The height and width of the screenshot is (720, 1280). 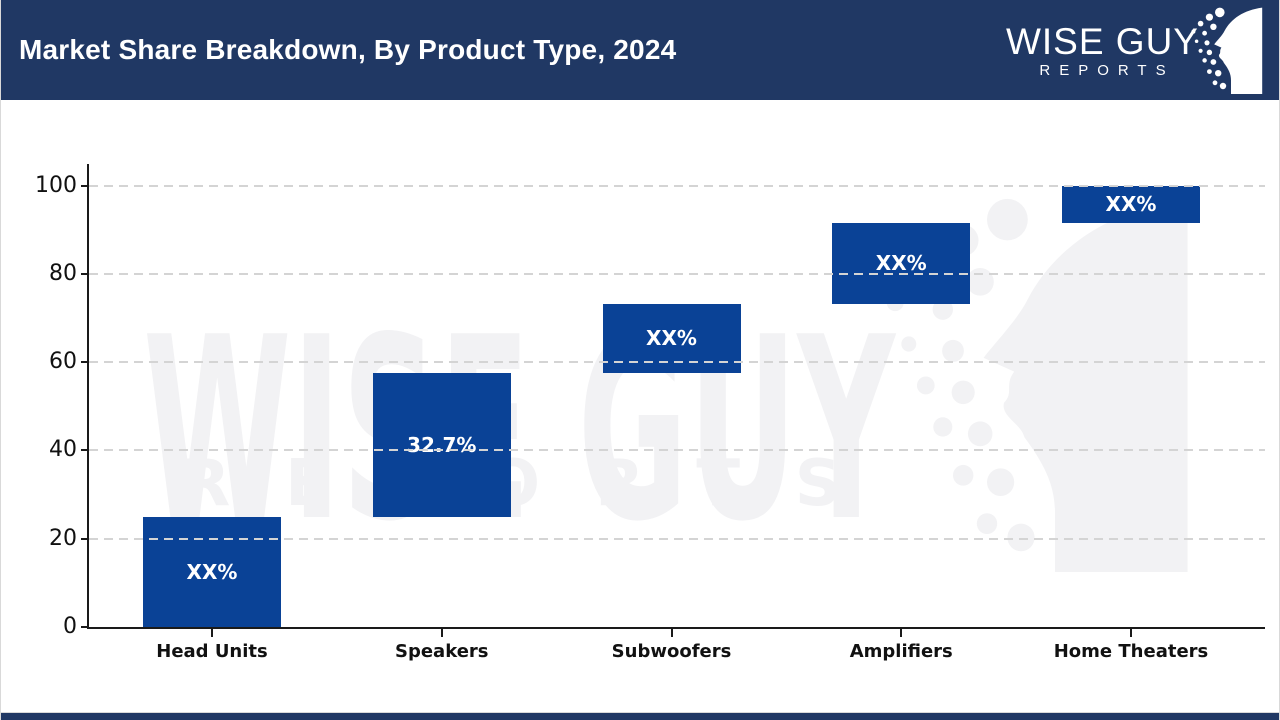 What do you see at coordinates (56, 185) in the screenshot?
I see `y-axis-tick-label: 100` at bounding box center [56, 185].